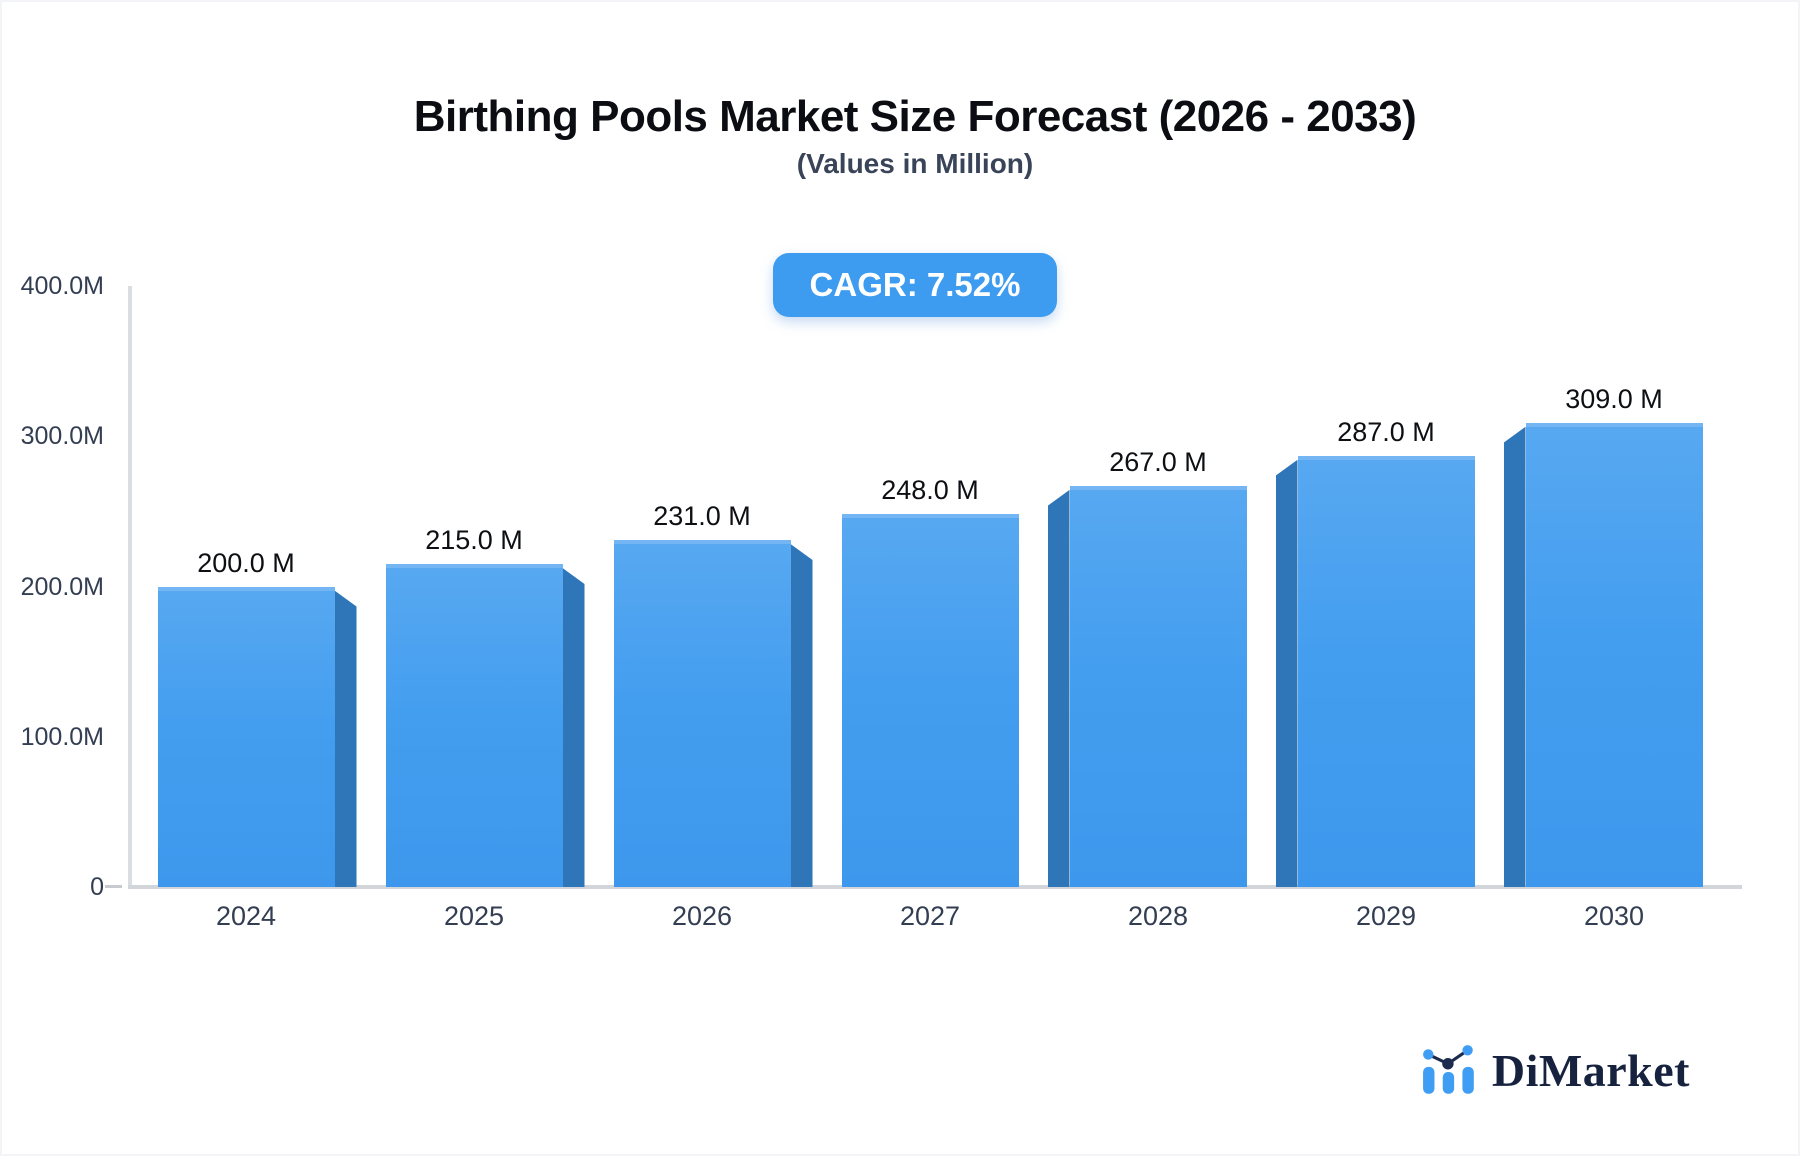 Image resolution: width=1800 pixels, height=1156 pixels. Describe the element at coordinates (1448, 1069) in the screenshot. I see `dimarket-logo-icon` at that location.